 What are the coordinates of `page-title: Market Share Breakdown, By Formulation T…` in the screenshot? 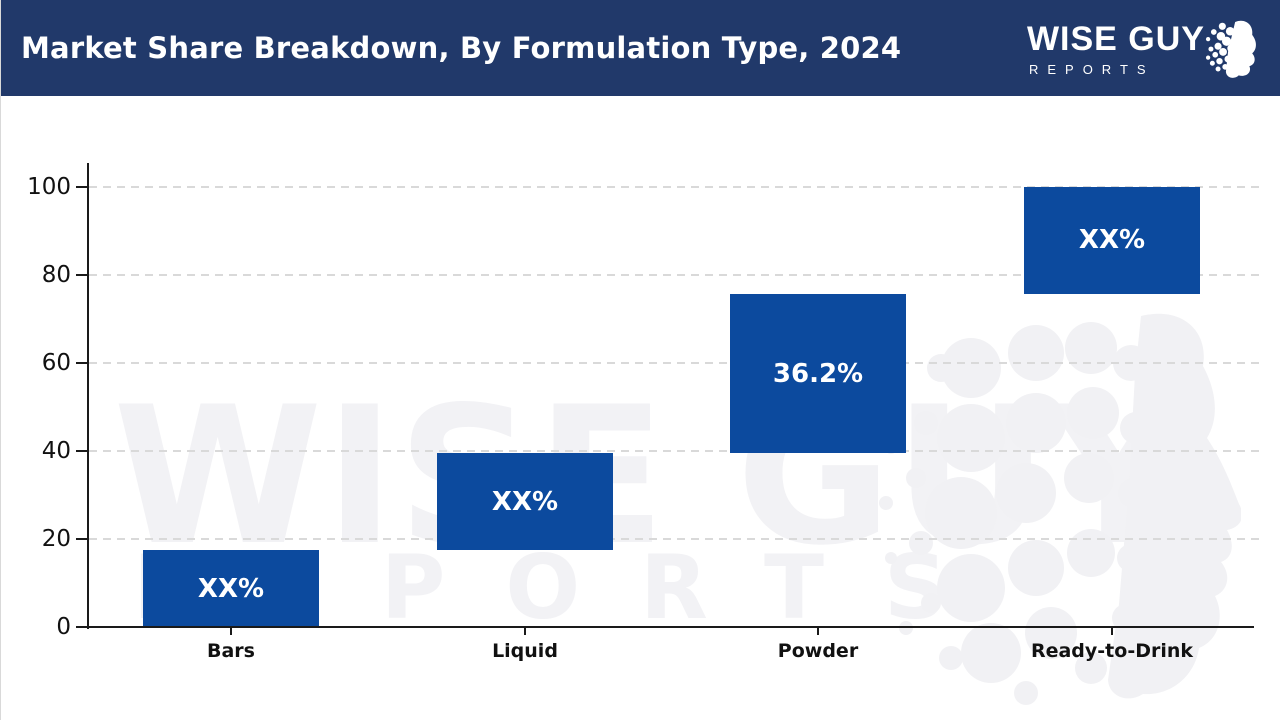 It's located at (461, 48).